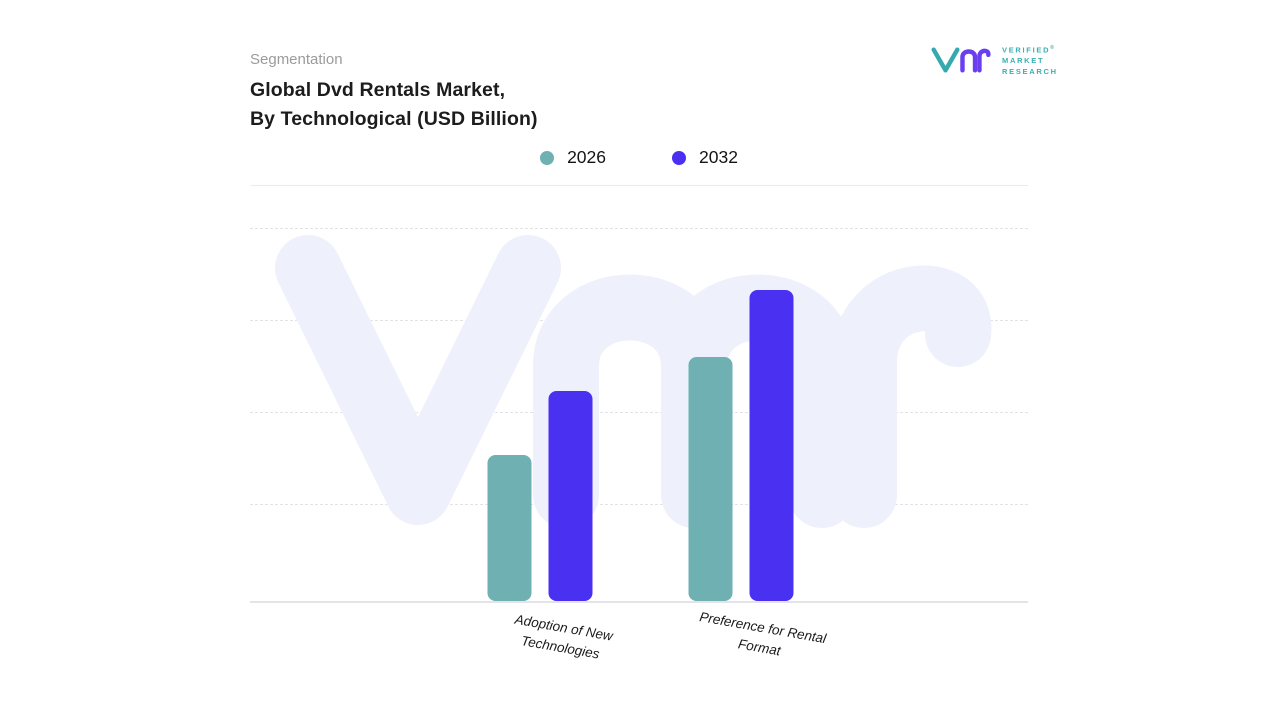  Describe the element at coordinates (563, 636) in the screenshot. I see `x-axis-label-1: Adoption of New Technologies` at that location.